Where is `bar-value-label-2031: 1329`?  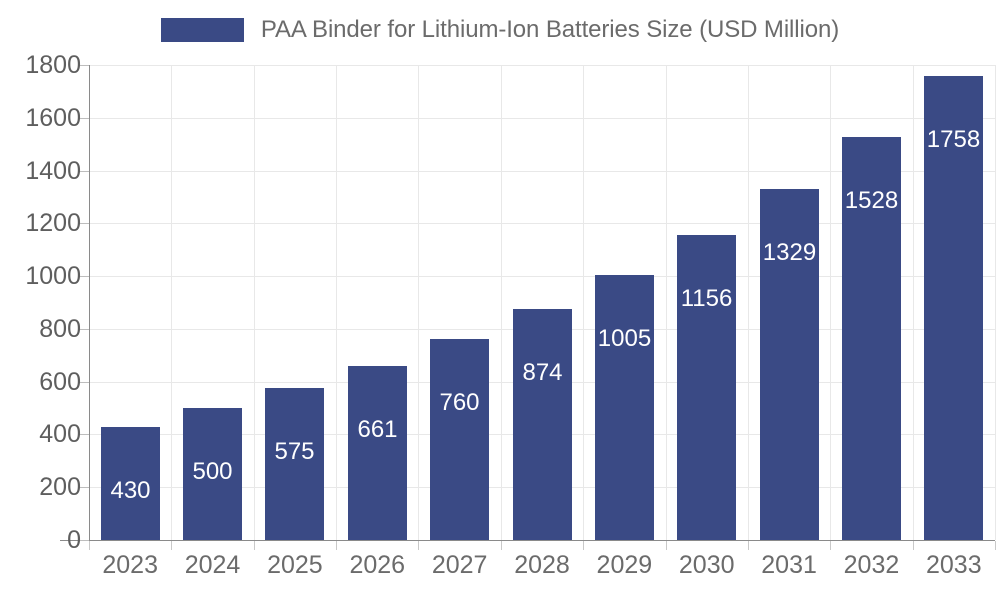
bar-value-label-2031: 1329 is located at coordinates (789, 253).